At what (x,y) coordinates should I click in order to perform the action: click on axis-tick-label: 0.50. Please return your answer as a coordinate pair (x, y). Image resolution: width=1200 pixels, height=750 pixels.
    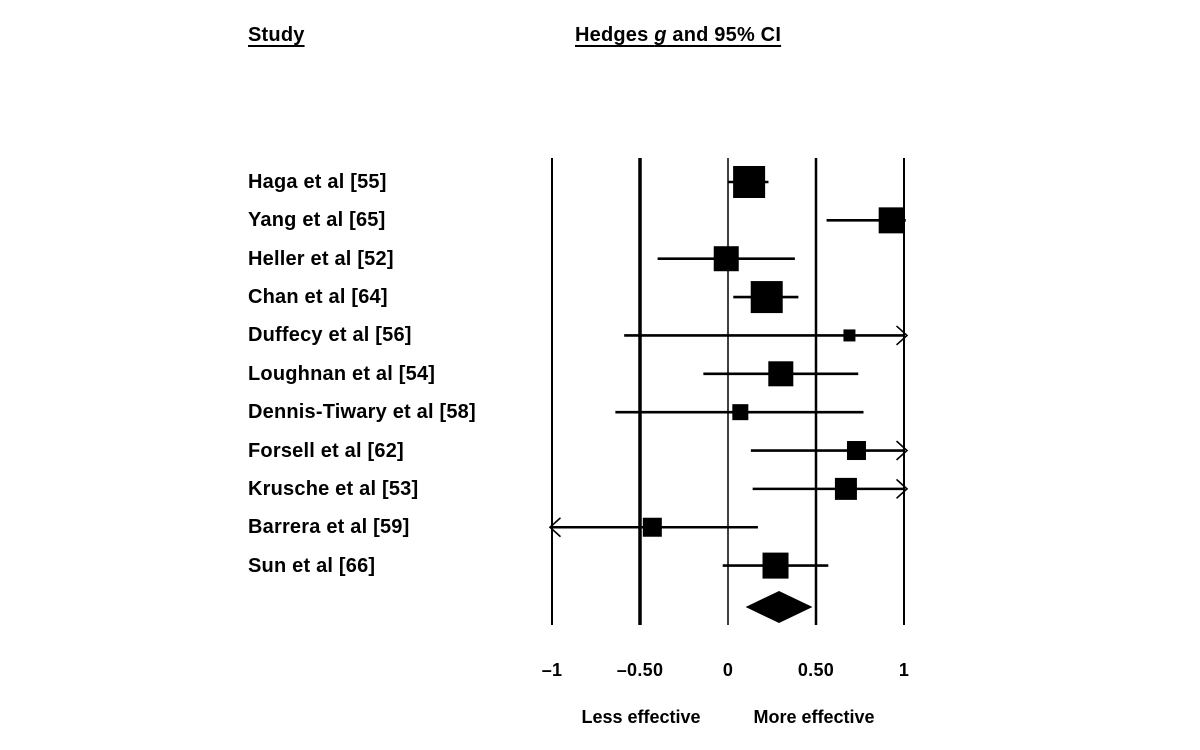
    Looking at the image, I should click on (816, 670).